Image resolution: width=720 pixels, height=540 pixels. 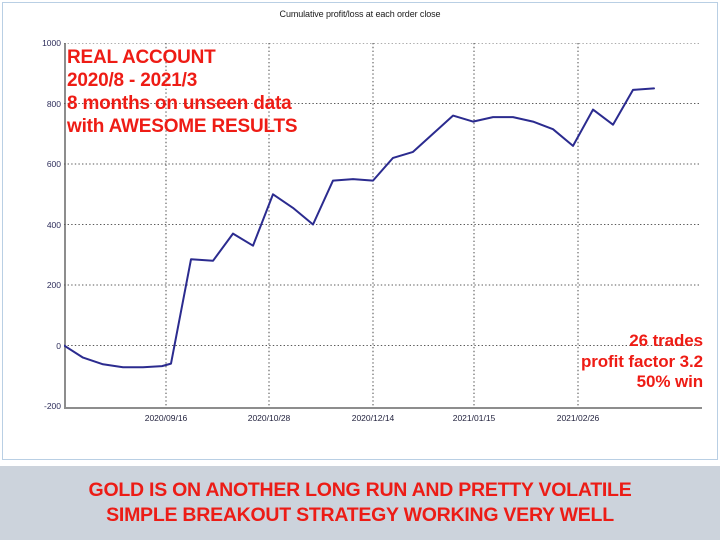 What do you see at coordinates (51, 43) in the screenshot?
I see `y-tick-label: 1000` at bounding box center [51, 43].